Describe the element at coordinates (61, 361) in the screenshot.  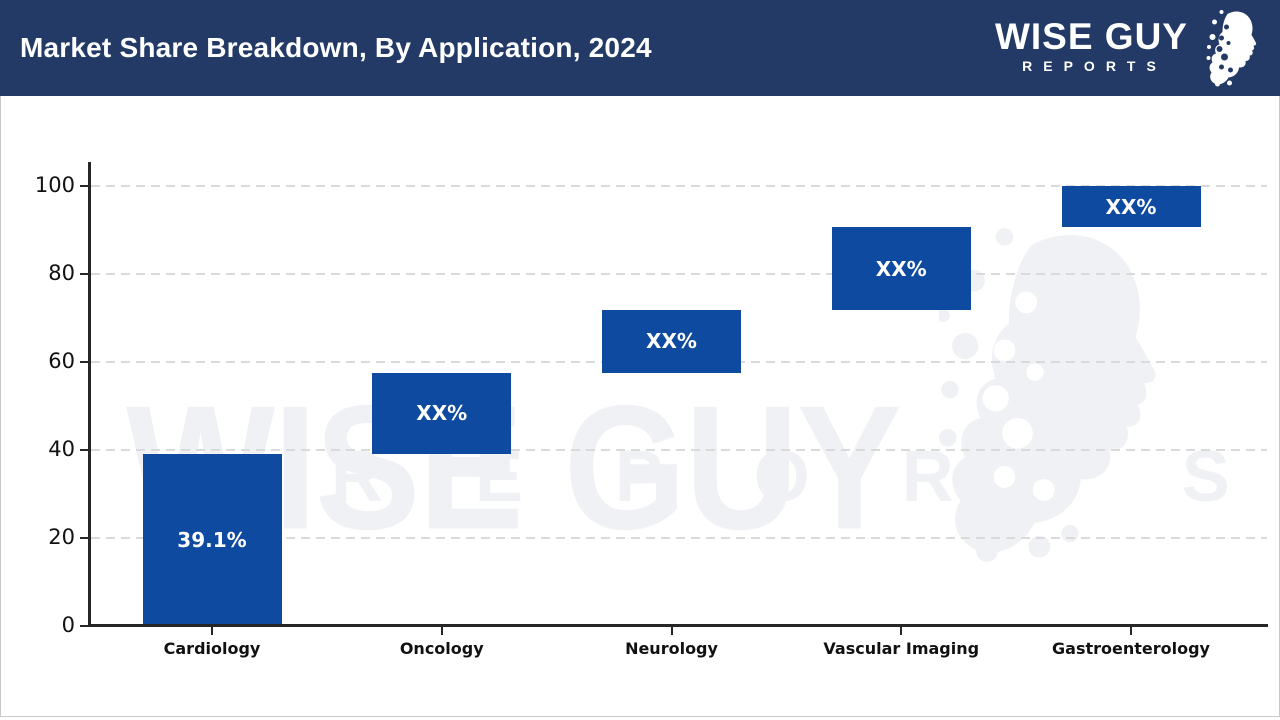
I see `y-tick-label: 60` at that location.